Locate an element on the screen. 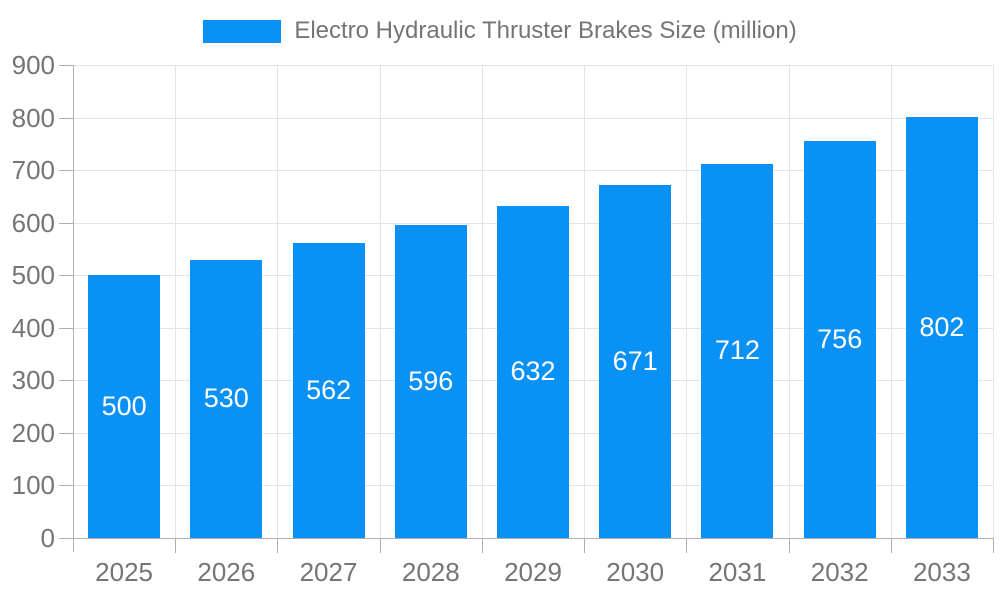 This screenshot has height=600, width=1000. bar-2031: 712 is located at coordinates (737, 350).